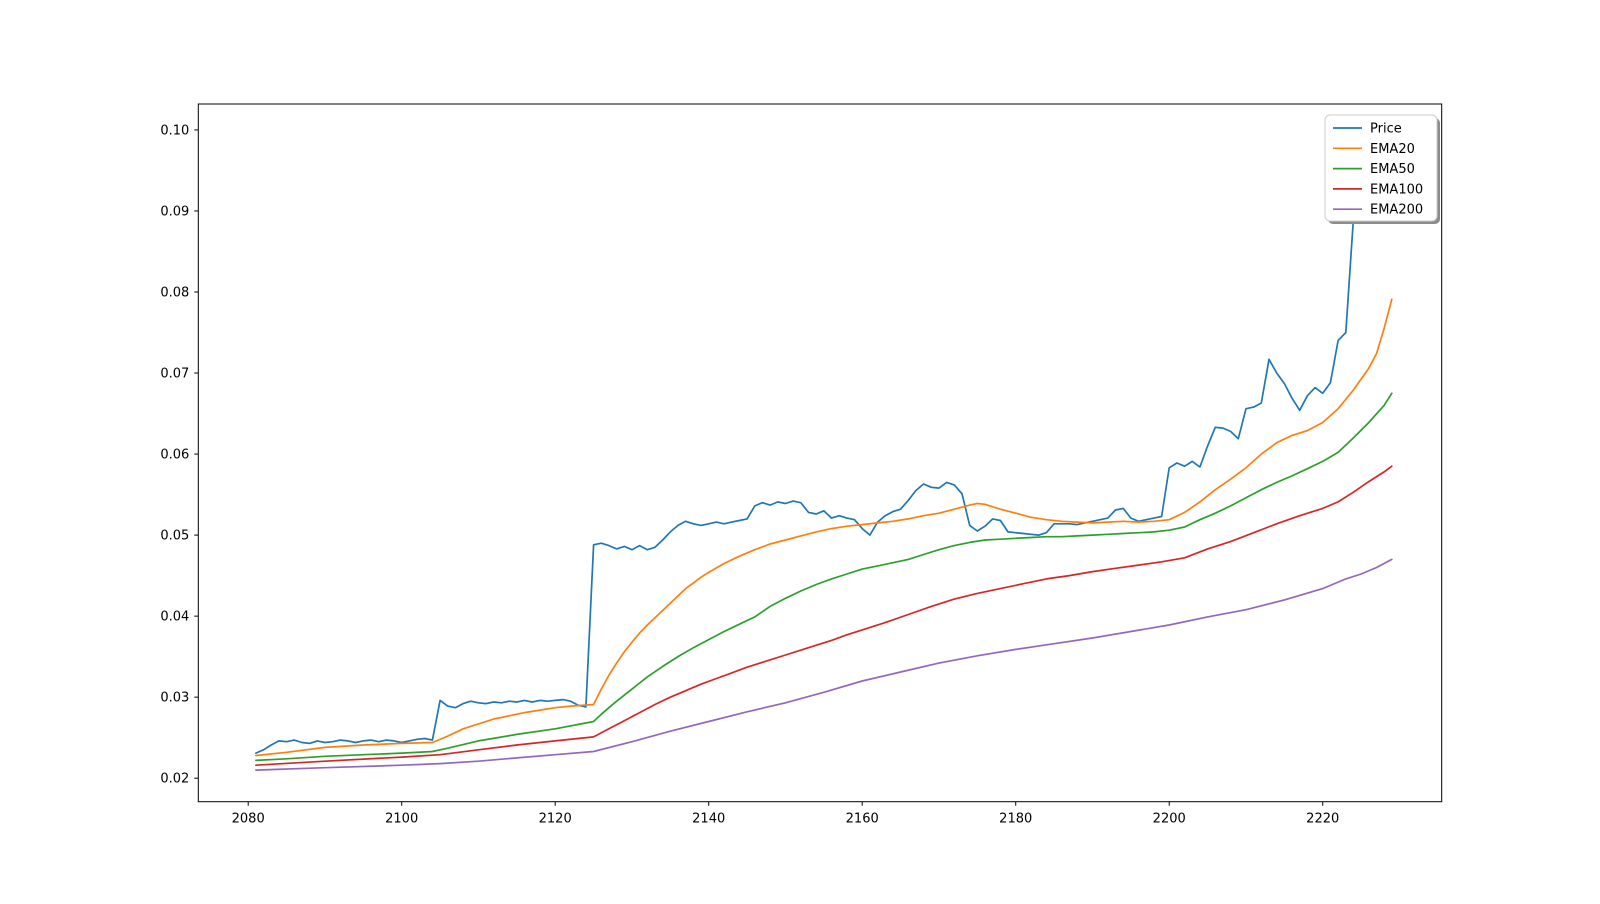  Describe the element at coordinates (174, 130) in the screenshot. I see `y-tick-label: 0.10` at that location.